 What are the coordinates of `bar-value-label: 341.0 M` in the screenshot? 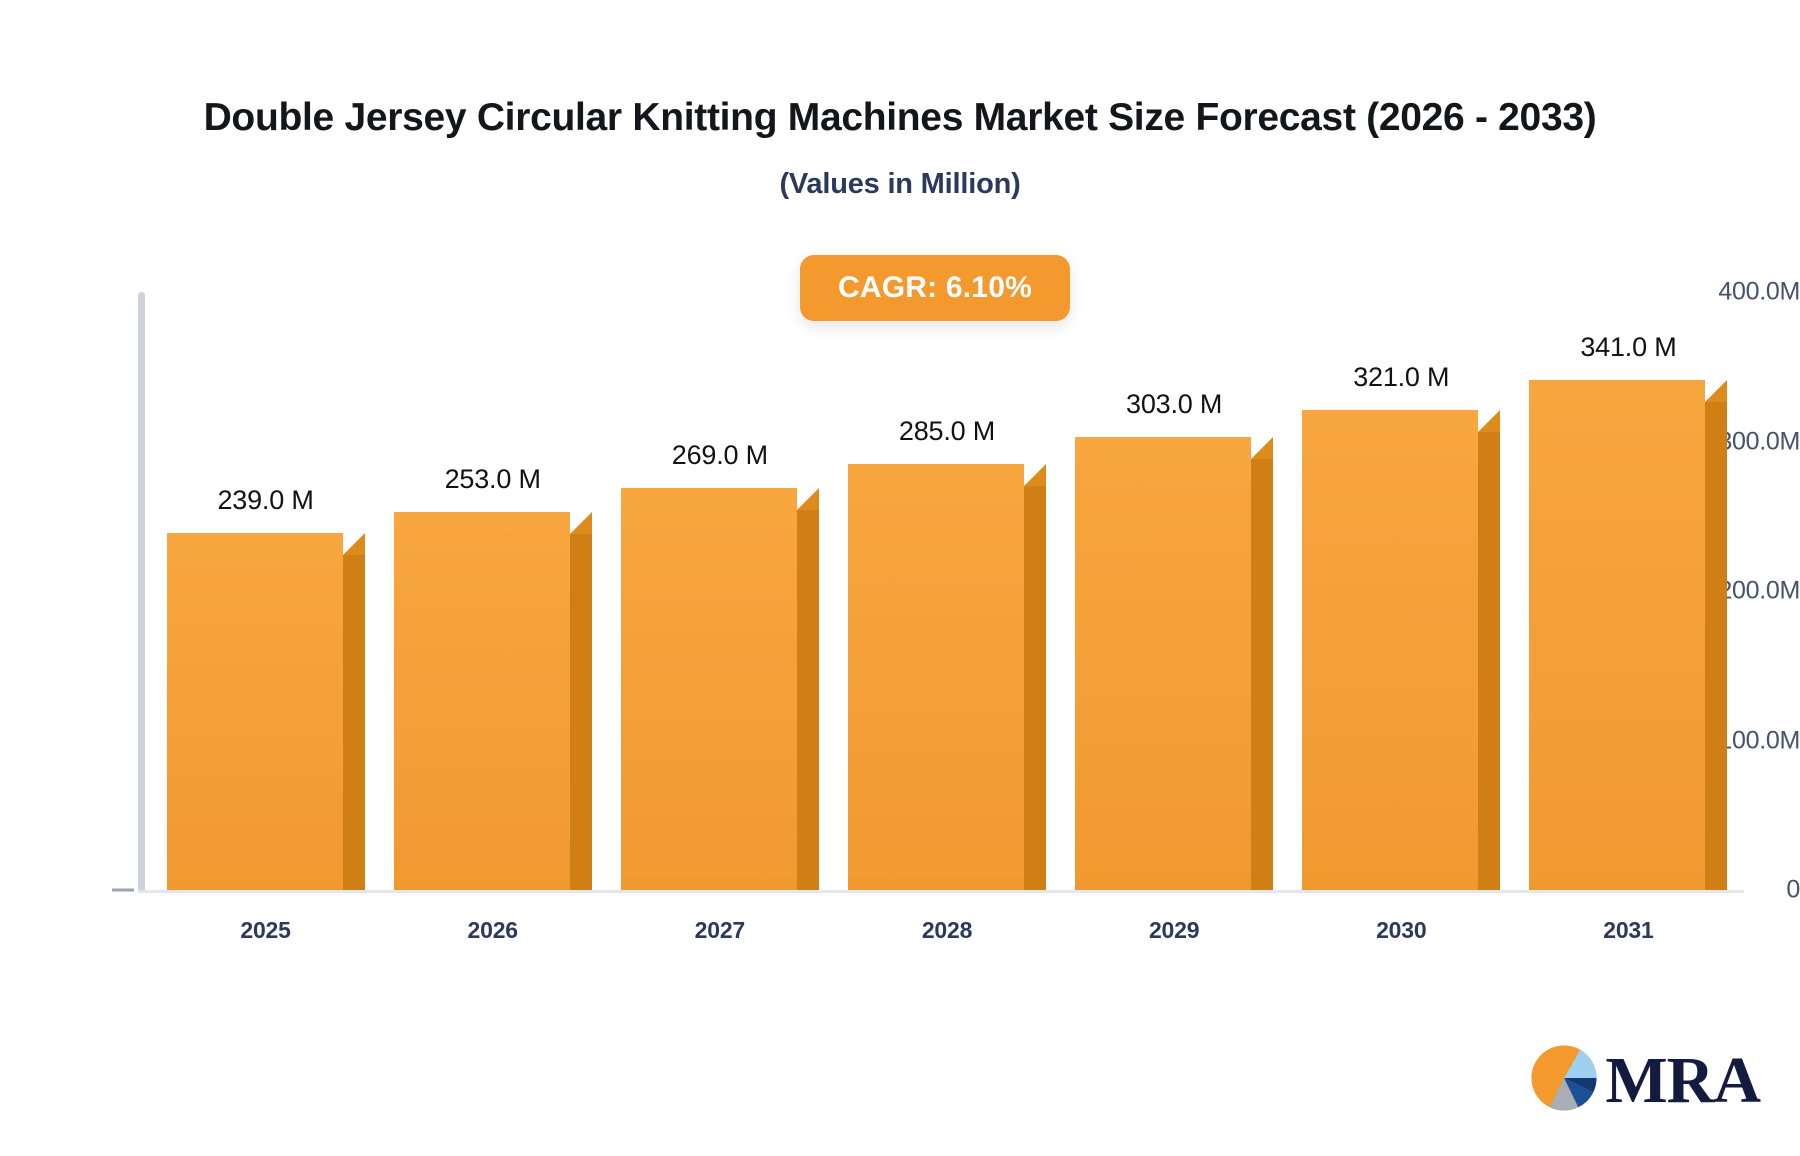 It's located at (1628, 347).